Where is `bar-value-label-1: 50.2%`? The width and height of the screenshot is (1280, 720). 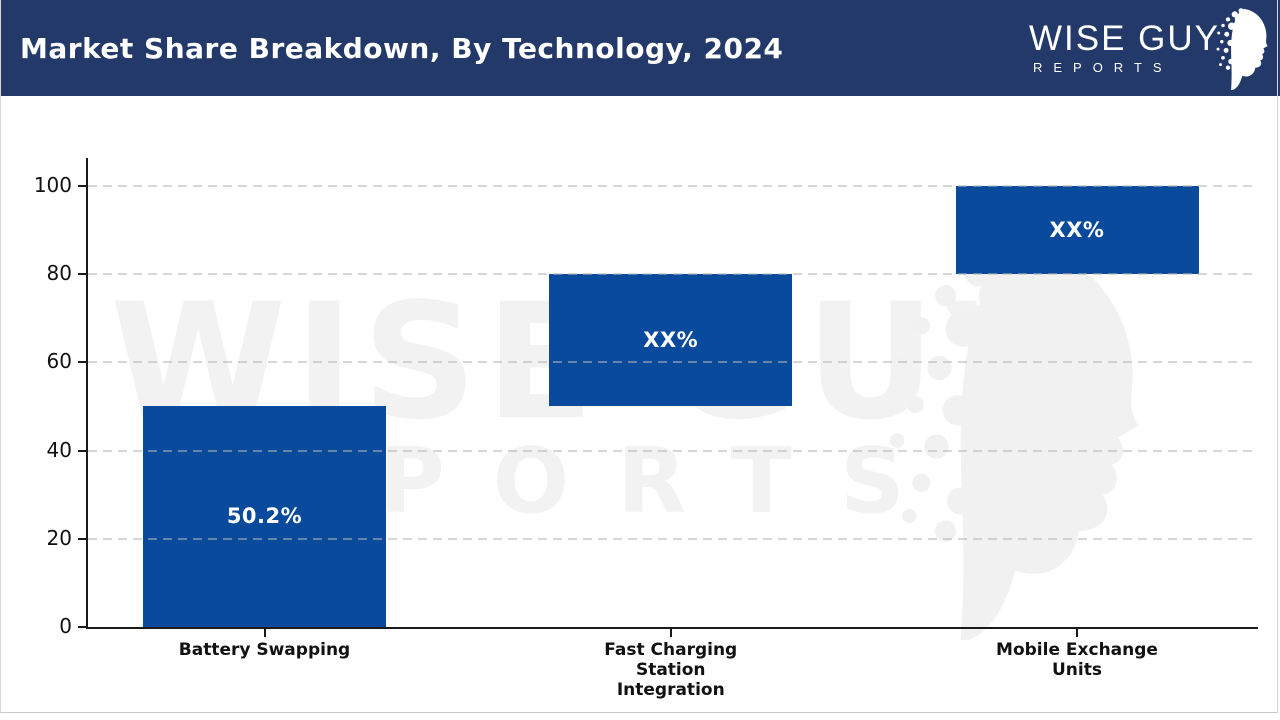
bar-value-label-1: 50.2% is located at coordinates (264, 516).